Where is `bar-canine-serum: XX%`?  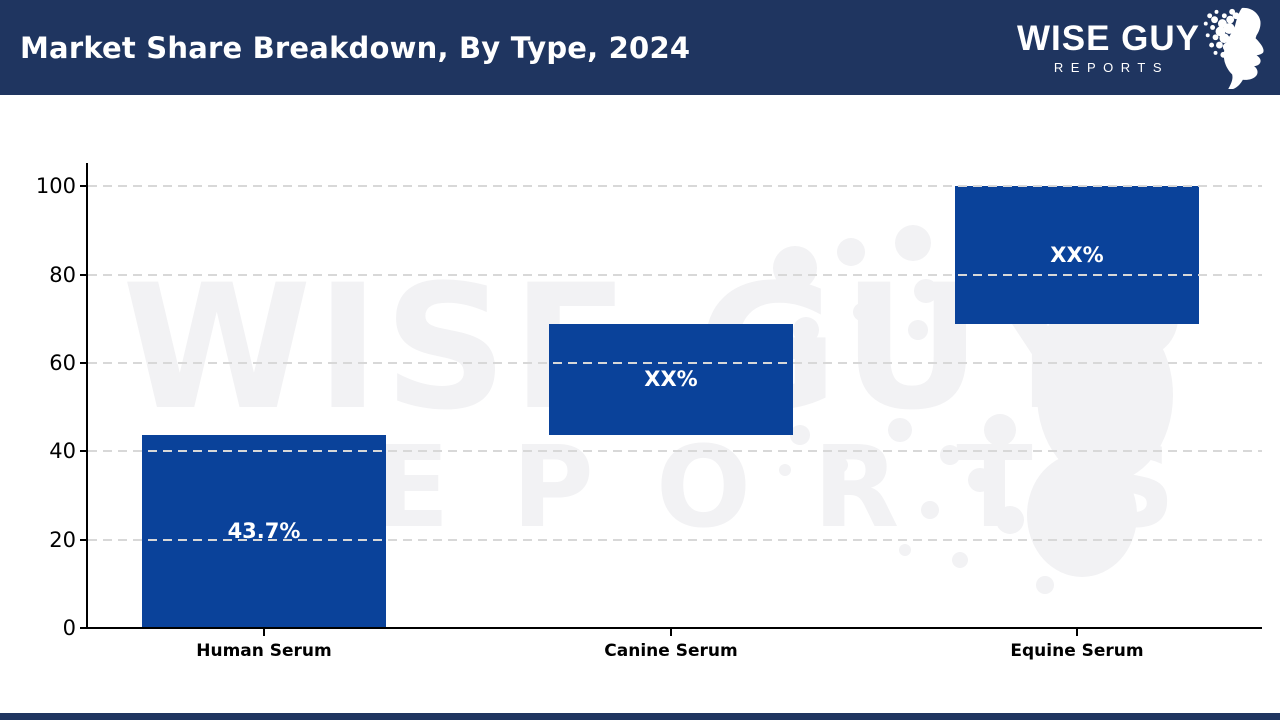
bar-canine-serum: XX% is located at coordinates (671, 379).